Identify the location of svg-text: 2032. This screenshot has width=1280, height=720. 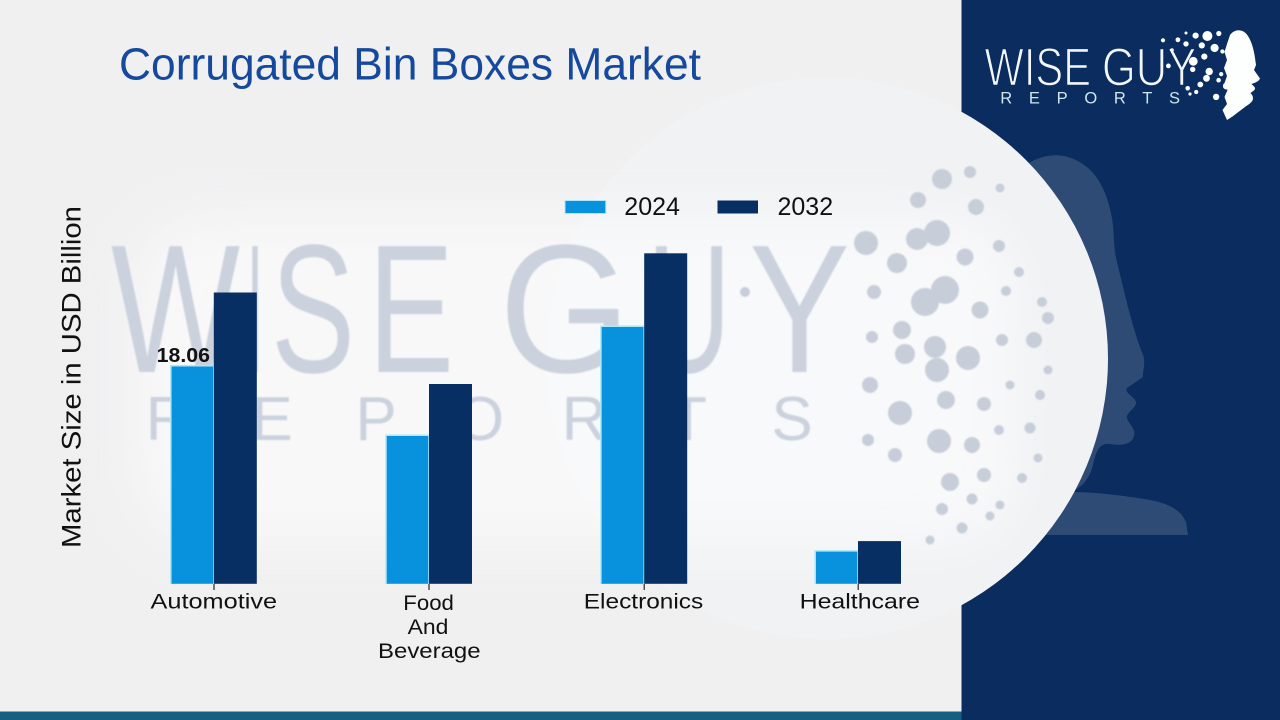
(806, 207).